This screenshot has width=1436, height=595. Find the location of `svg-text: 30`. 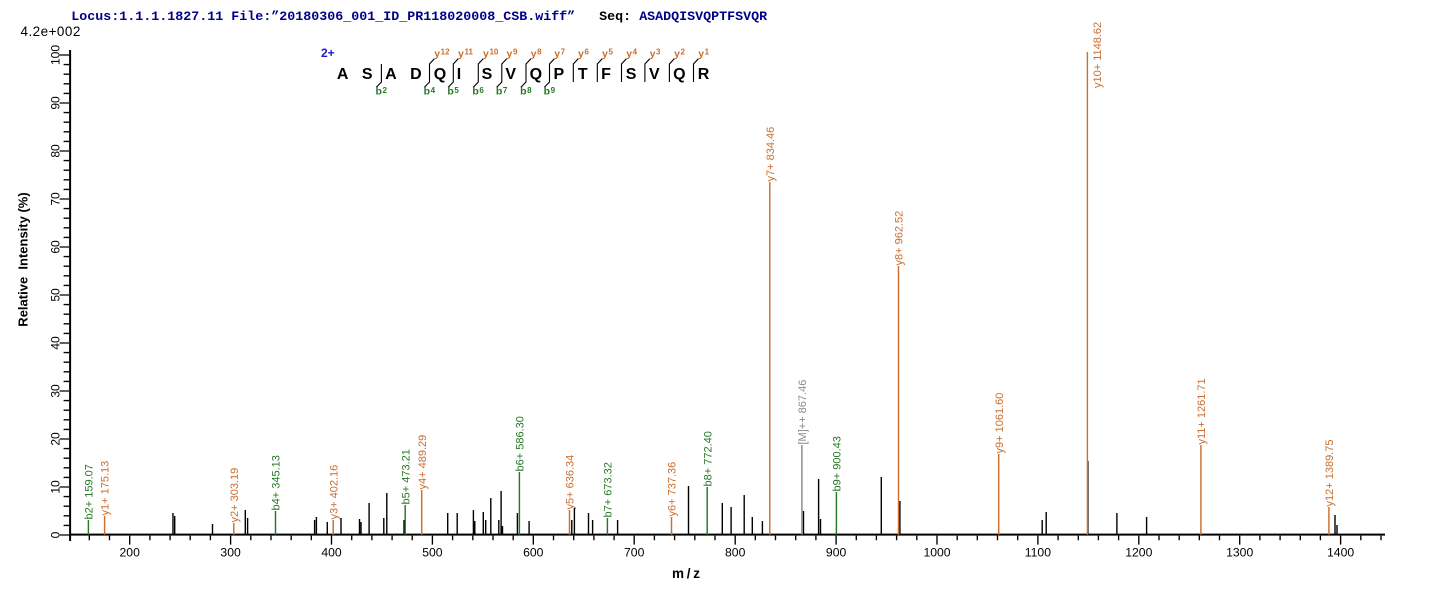

svg-text: 30 is located at coordinates (56, 391).